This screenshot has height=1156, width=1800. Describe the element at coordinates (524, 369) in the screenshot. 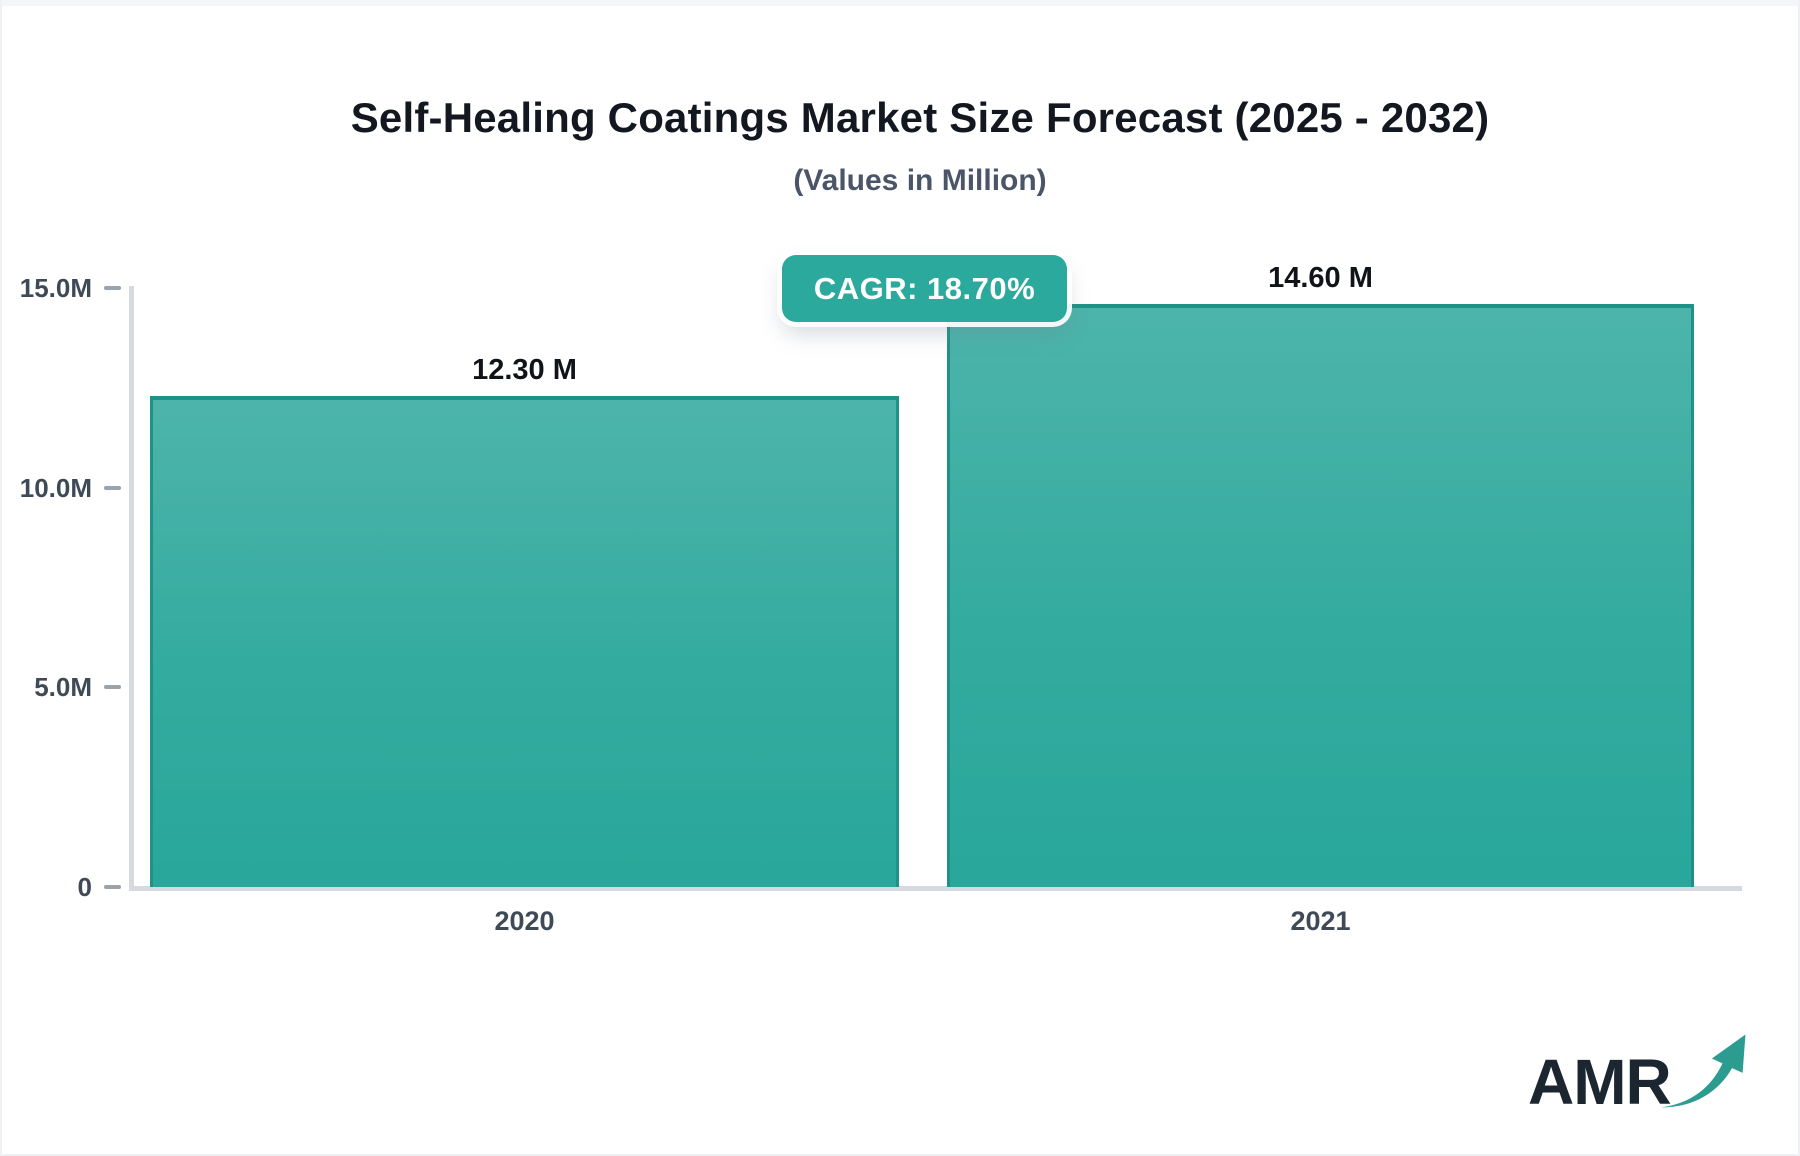

I see `bar-value-label-2020: 12.30 M` at that location.